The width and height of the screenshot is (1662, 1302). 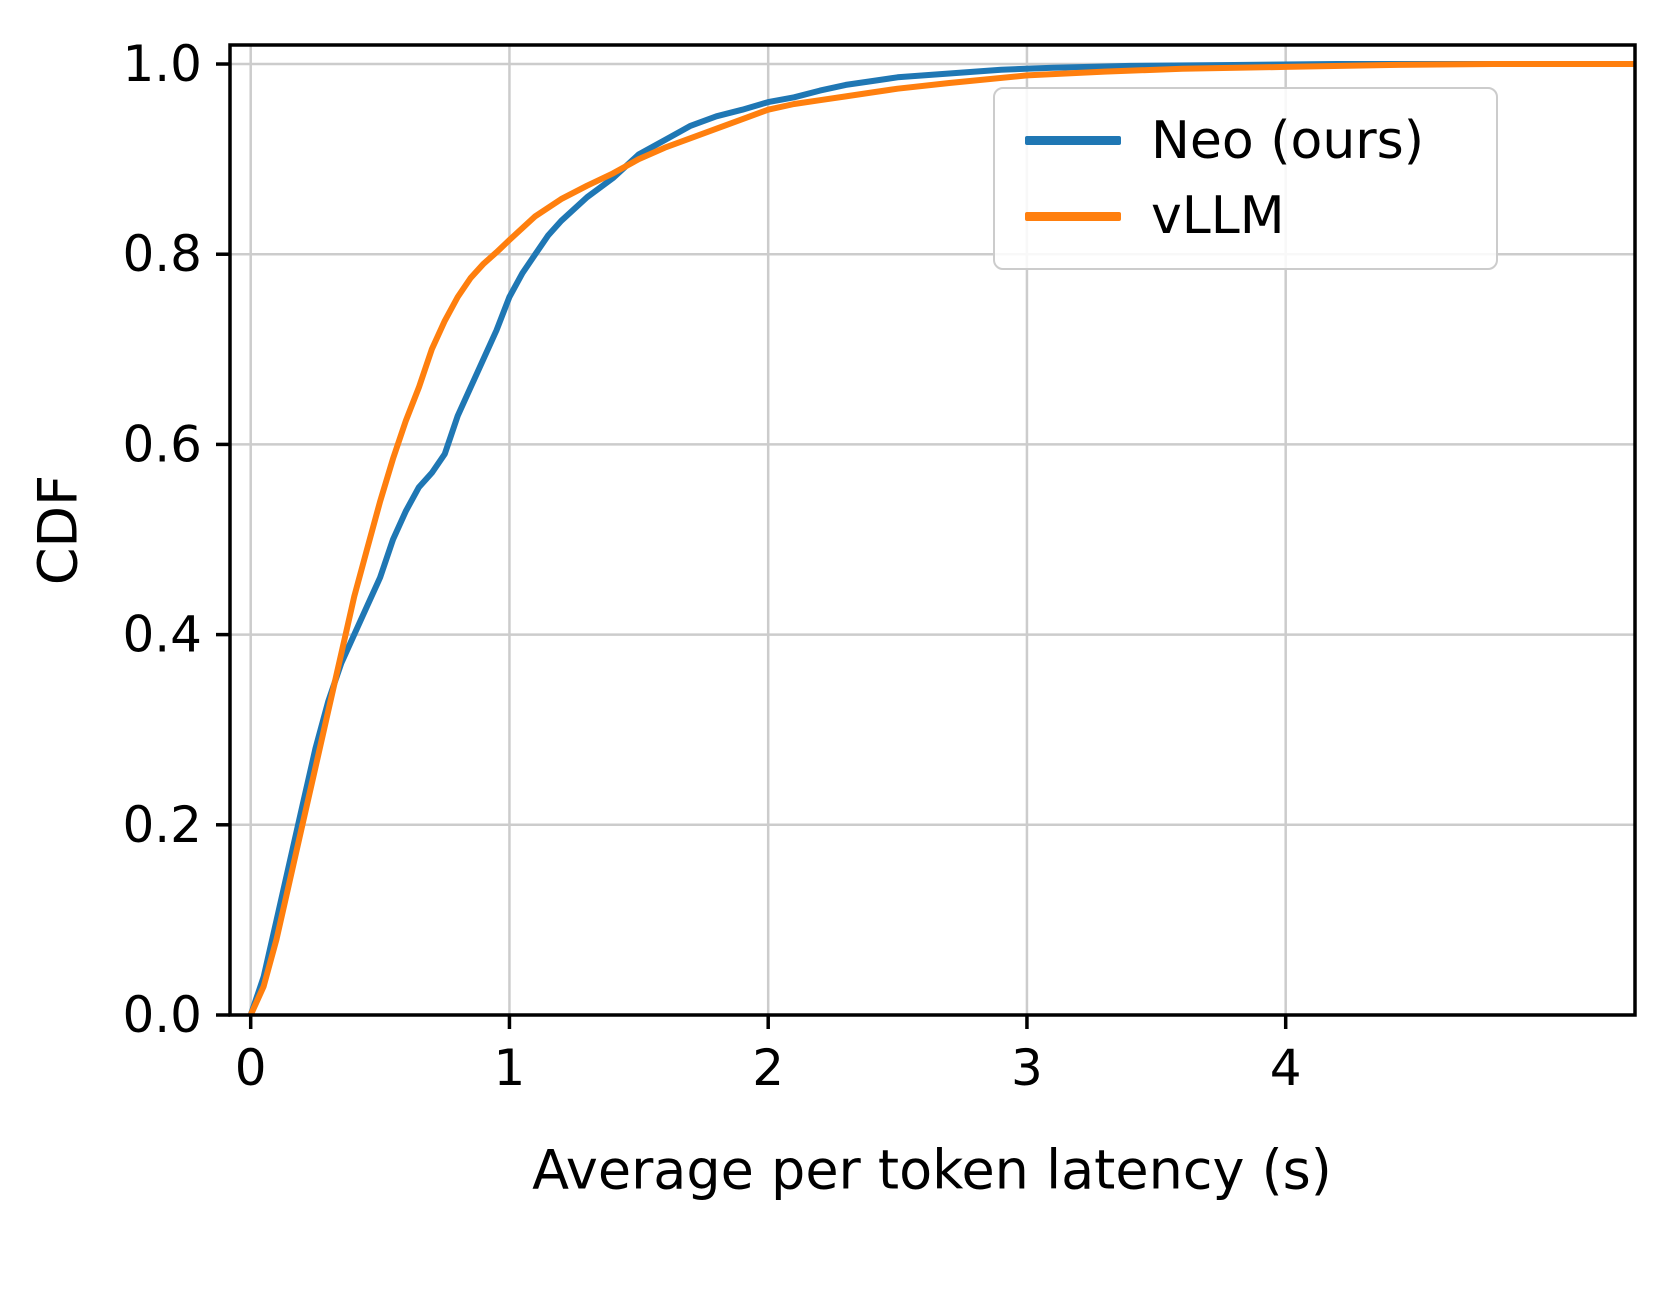 What do you see at coordinates (1286, 1068) in the screenshot?
I see `svg-text: 4` at bounding box center [1286, 1068].